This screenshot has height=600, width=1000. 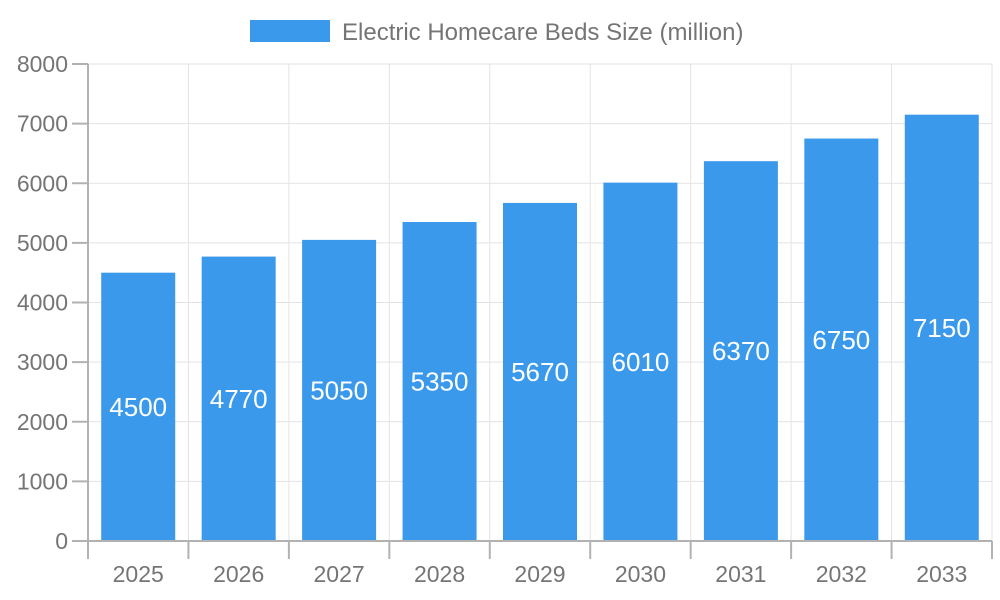 I want to click on y-tick-label: 5000, so click(x=42, y=243).